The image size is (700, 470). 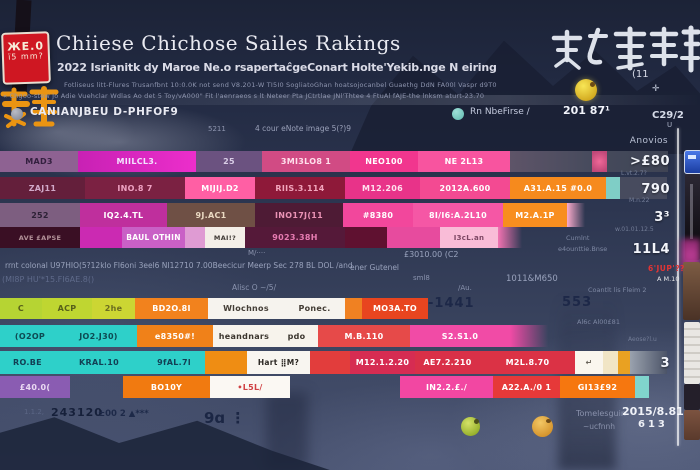 What do you see at coordinates (244, 336) in the screenshot?
I see `bar-segment: heandnars` at bounding box center [244, 336].